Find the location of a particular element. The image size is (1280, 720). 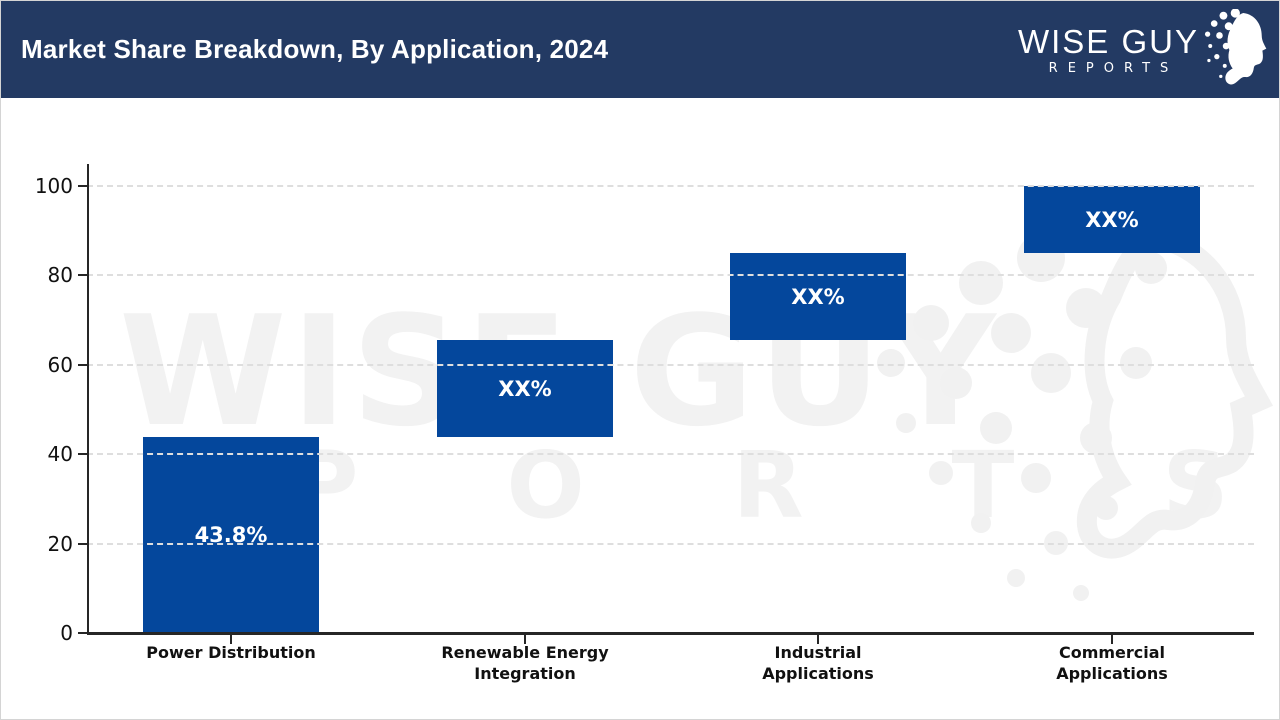

category-label-line: Integration is located at coordinates (525, 673).